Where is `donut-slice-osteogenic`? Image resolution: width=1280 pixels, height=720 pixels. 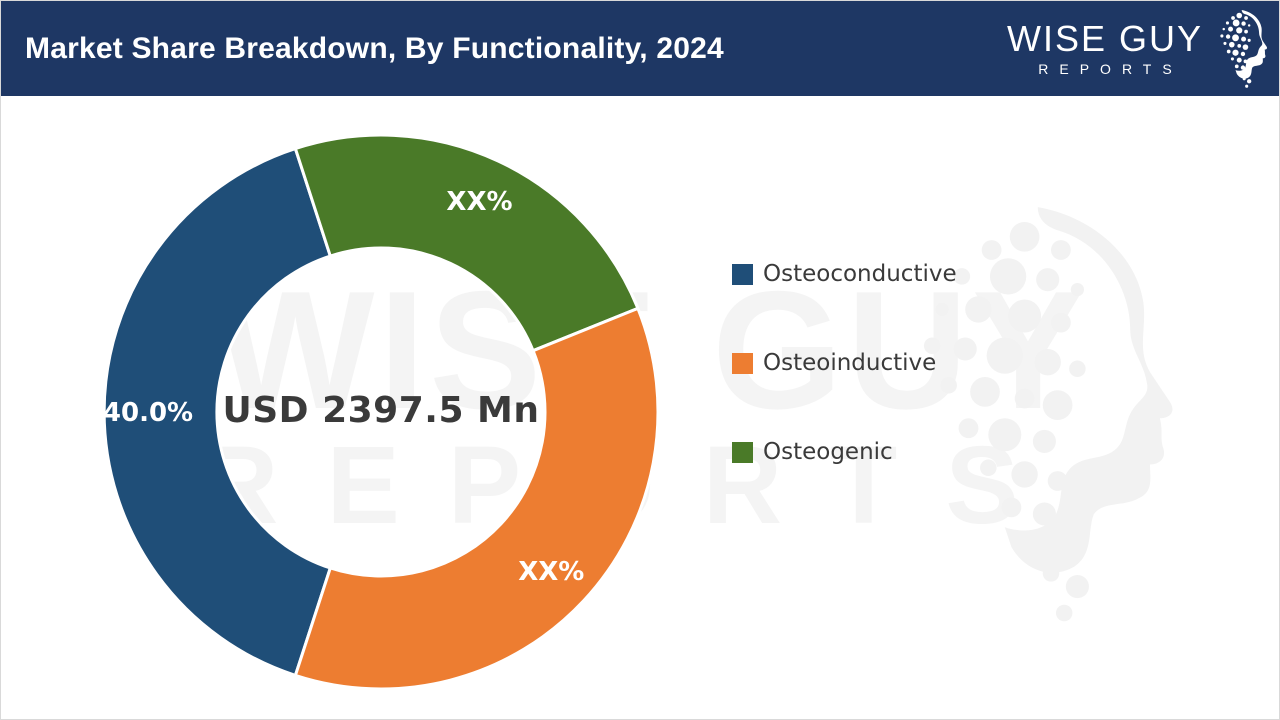 donut-slice-osteogenic is located at coordinates (466, 243).